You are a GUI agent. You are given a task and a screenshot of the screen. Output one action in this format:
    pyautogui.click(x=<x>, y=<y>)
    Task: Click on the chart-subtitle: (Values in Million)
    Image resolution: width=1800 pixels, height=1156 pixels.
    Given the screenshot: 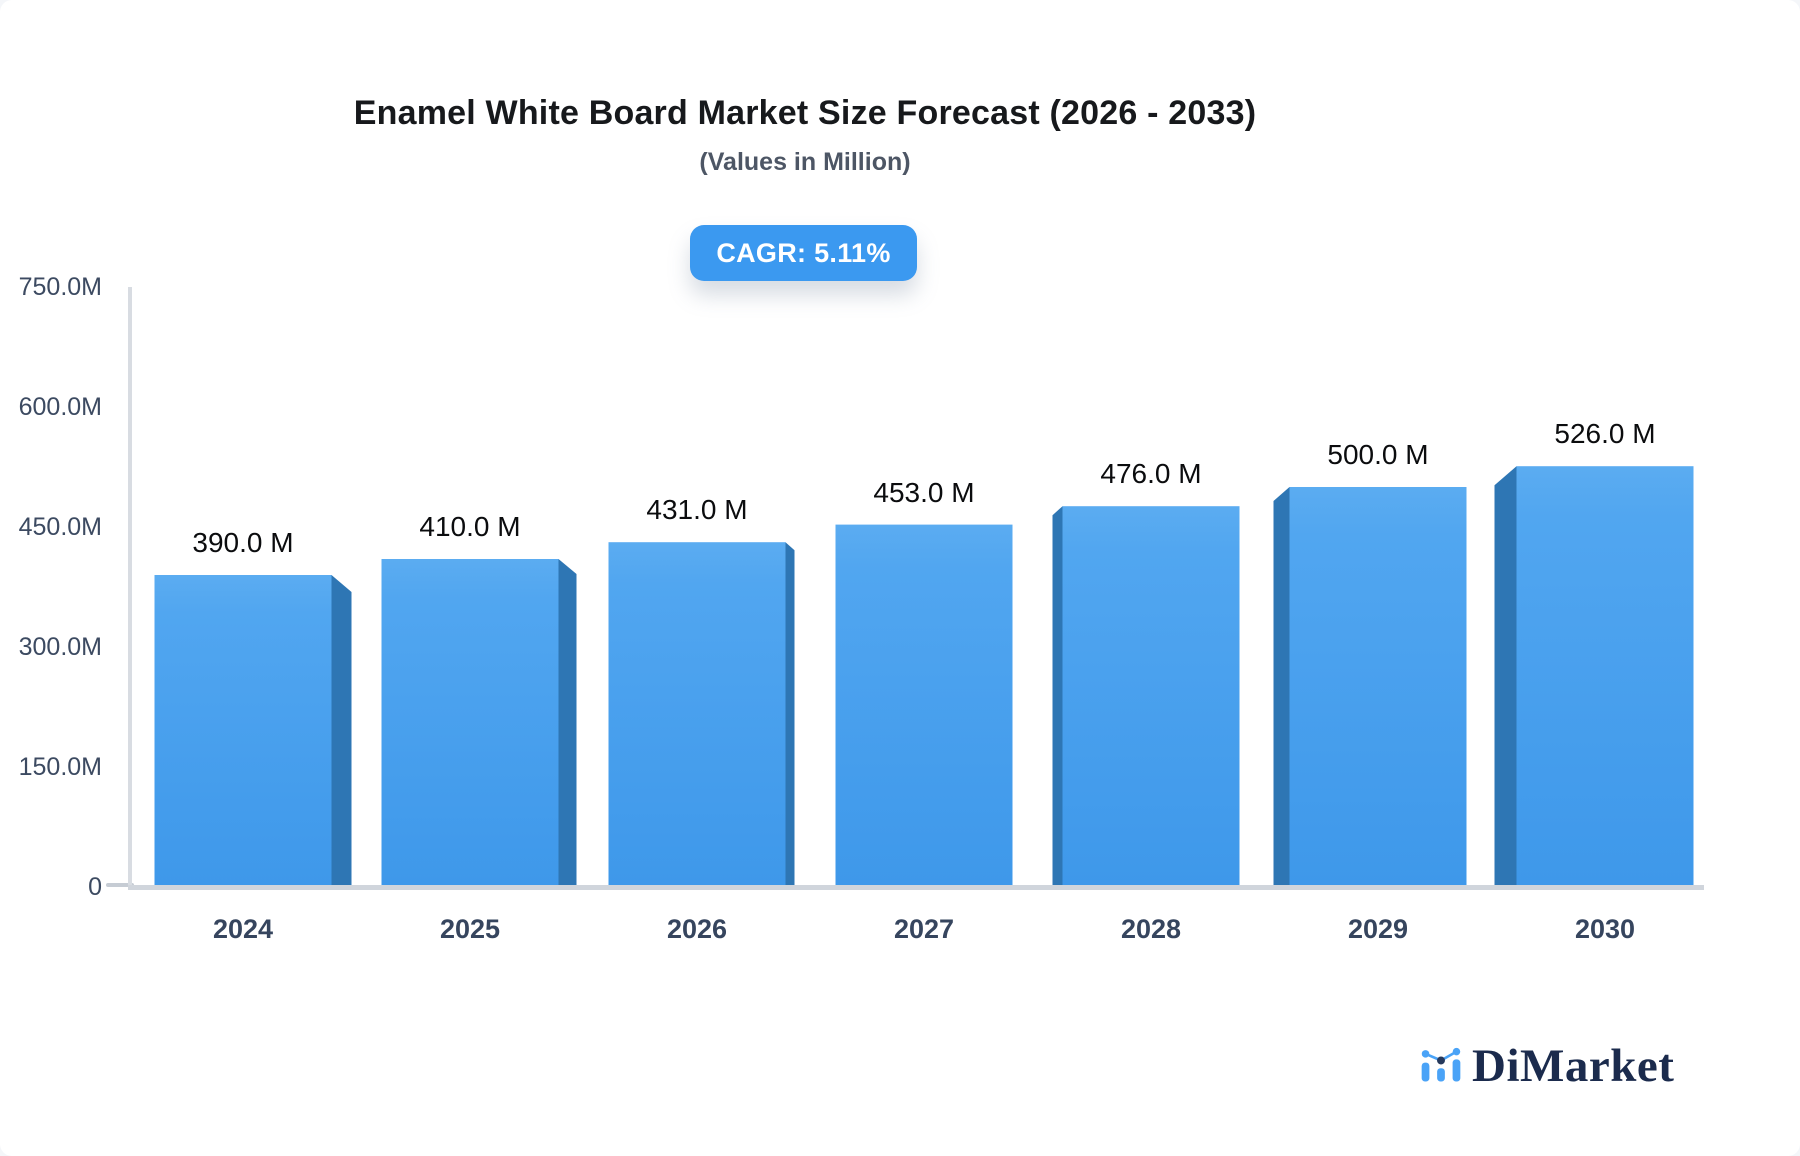 What is the action you would take?
    pyautogui.click(x=805, y=162)
    